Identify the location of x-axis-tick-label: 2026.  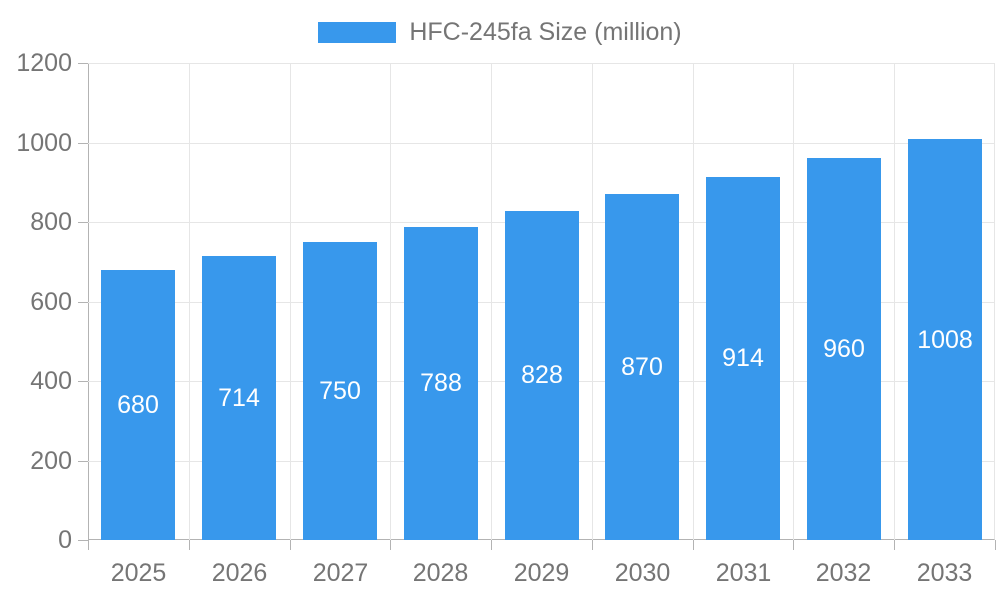
(239, 573).